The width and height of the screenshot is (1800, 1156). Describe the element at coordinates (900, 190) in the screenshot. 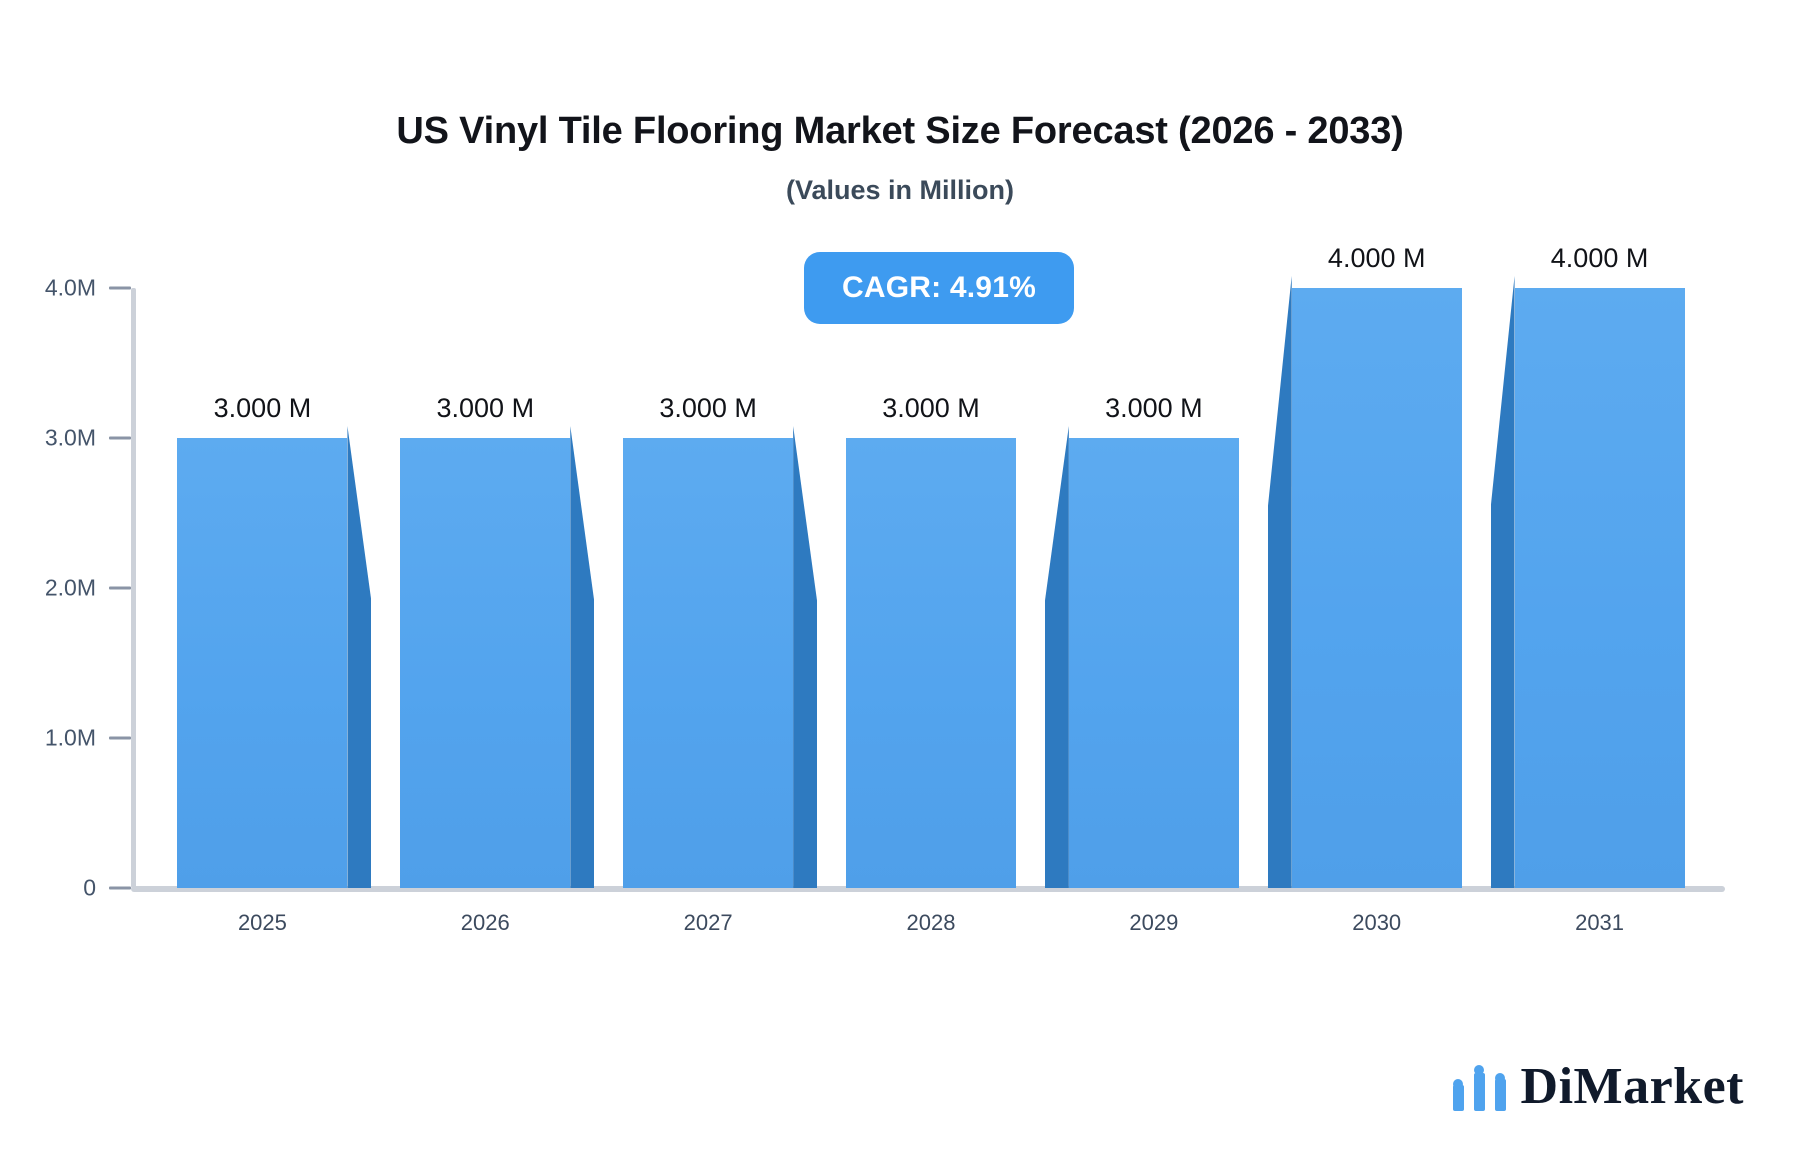

I see `chart-subtitle: (Values in Million)` at that location.